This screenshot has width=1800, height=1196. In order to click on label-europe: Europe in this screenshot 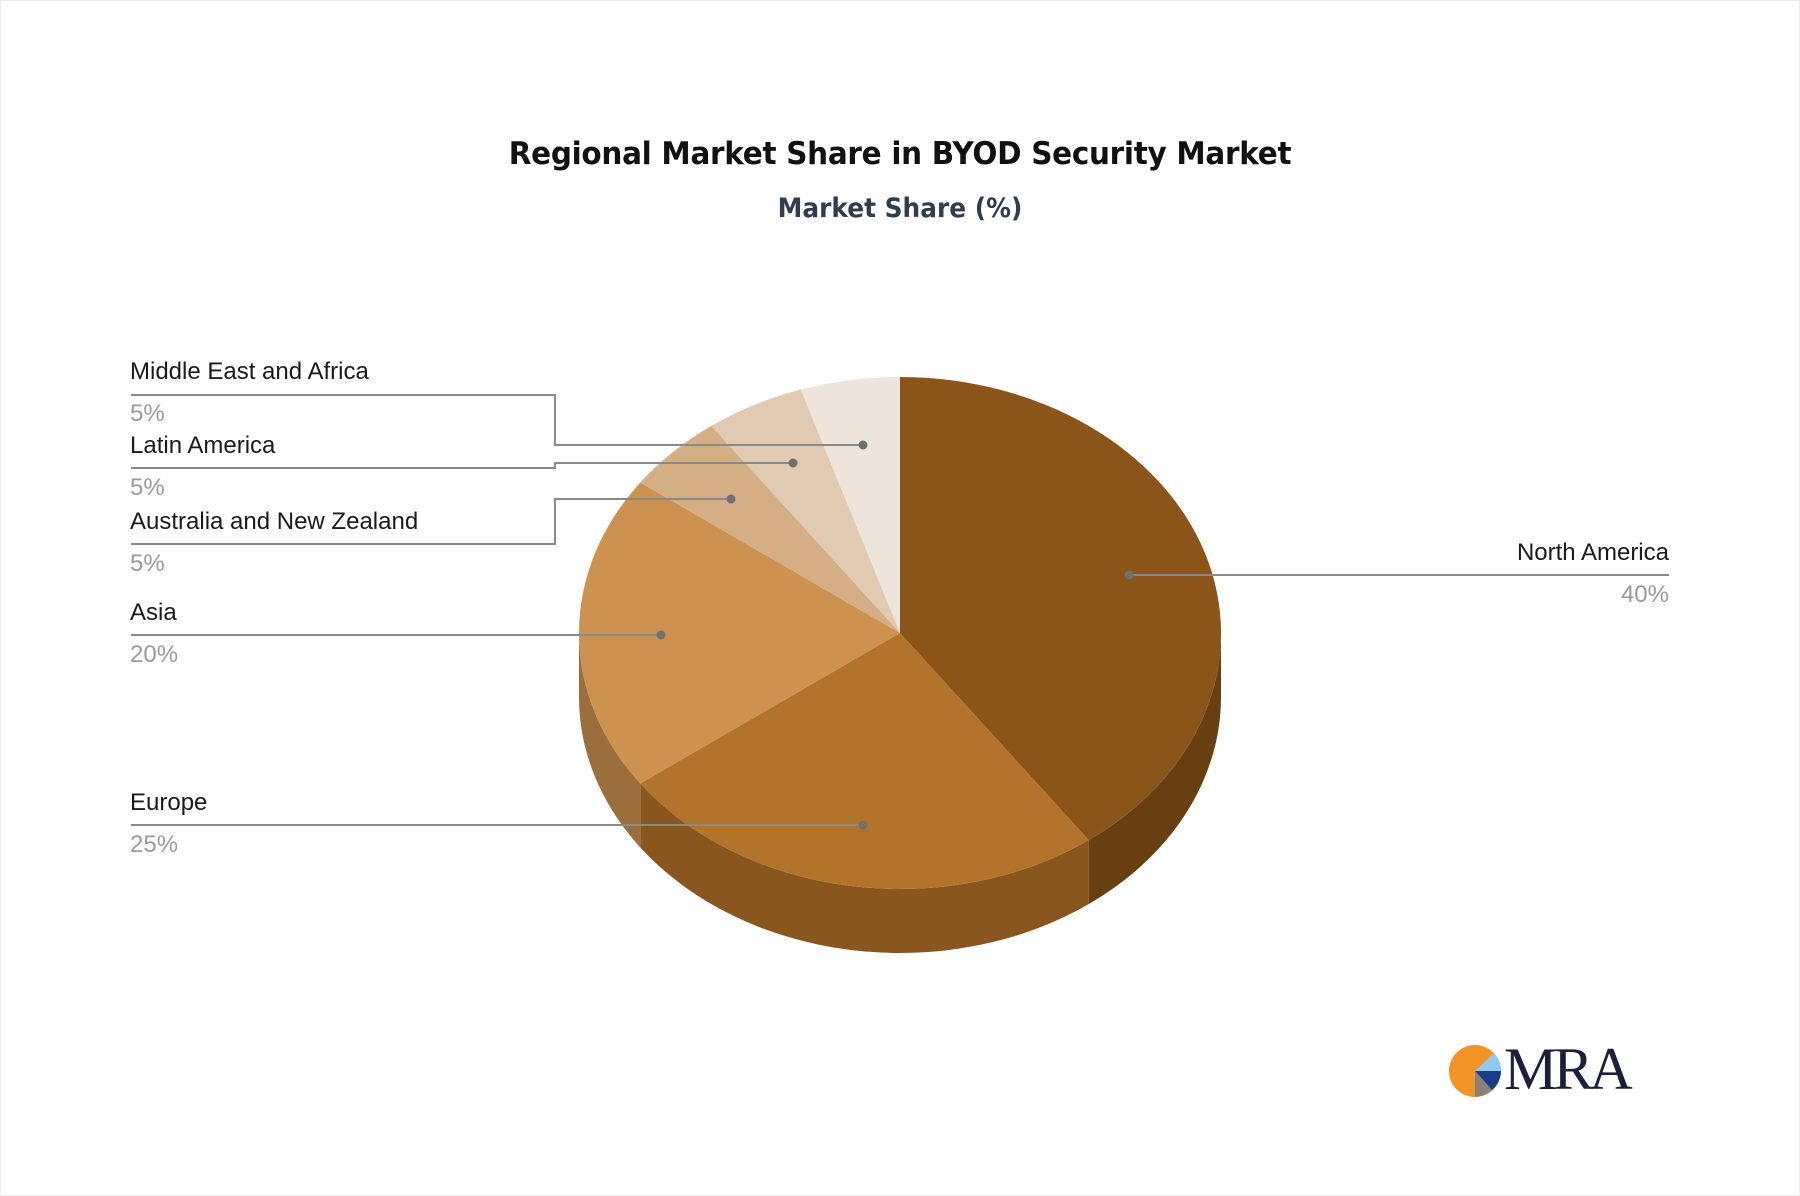, I will do `click(169, 802)`.